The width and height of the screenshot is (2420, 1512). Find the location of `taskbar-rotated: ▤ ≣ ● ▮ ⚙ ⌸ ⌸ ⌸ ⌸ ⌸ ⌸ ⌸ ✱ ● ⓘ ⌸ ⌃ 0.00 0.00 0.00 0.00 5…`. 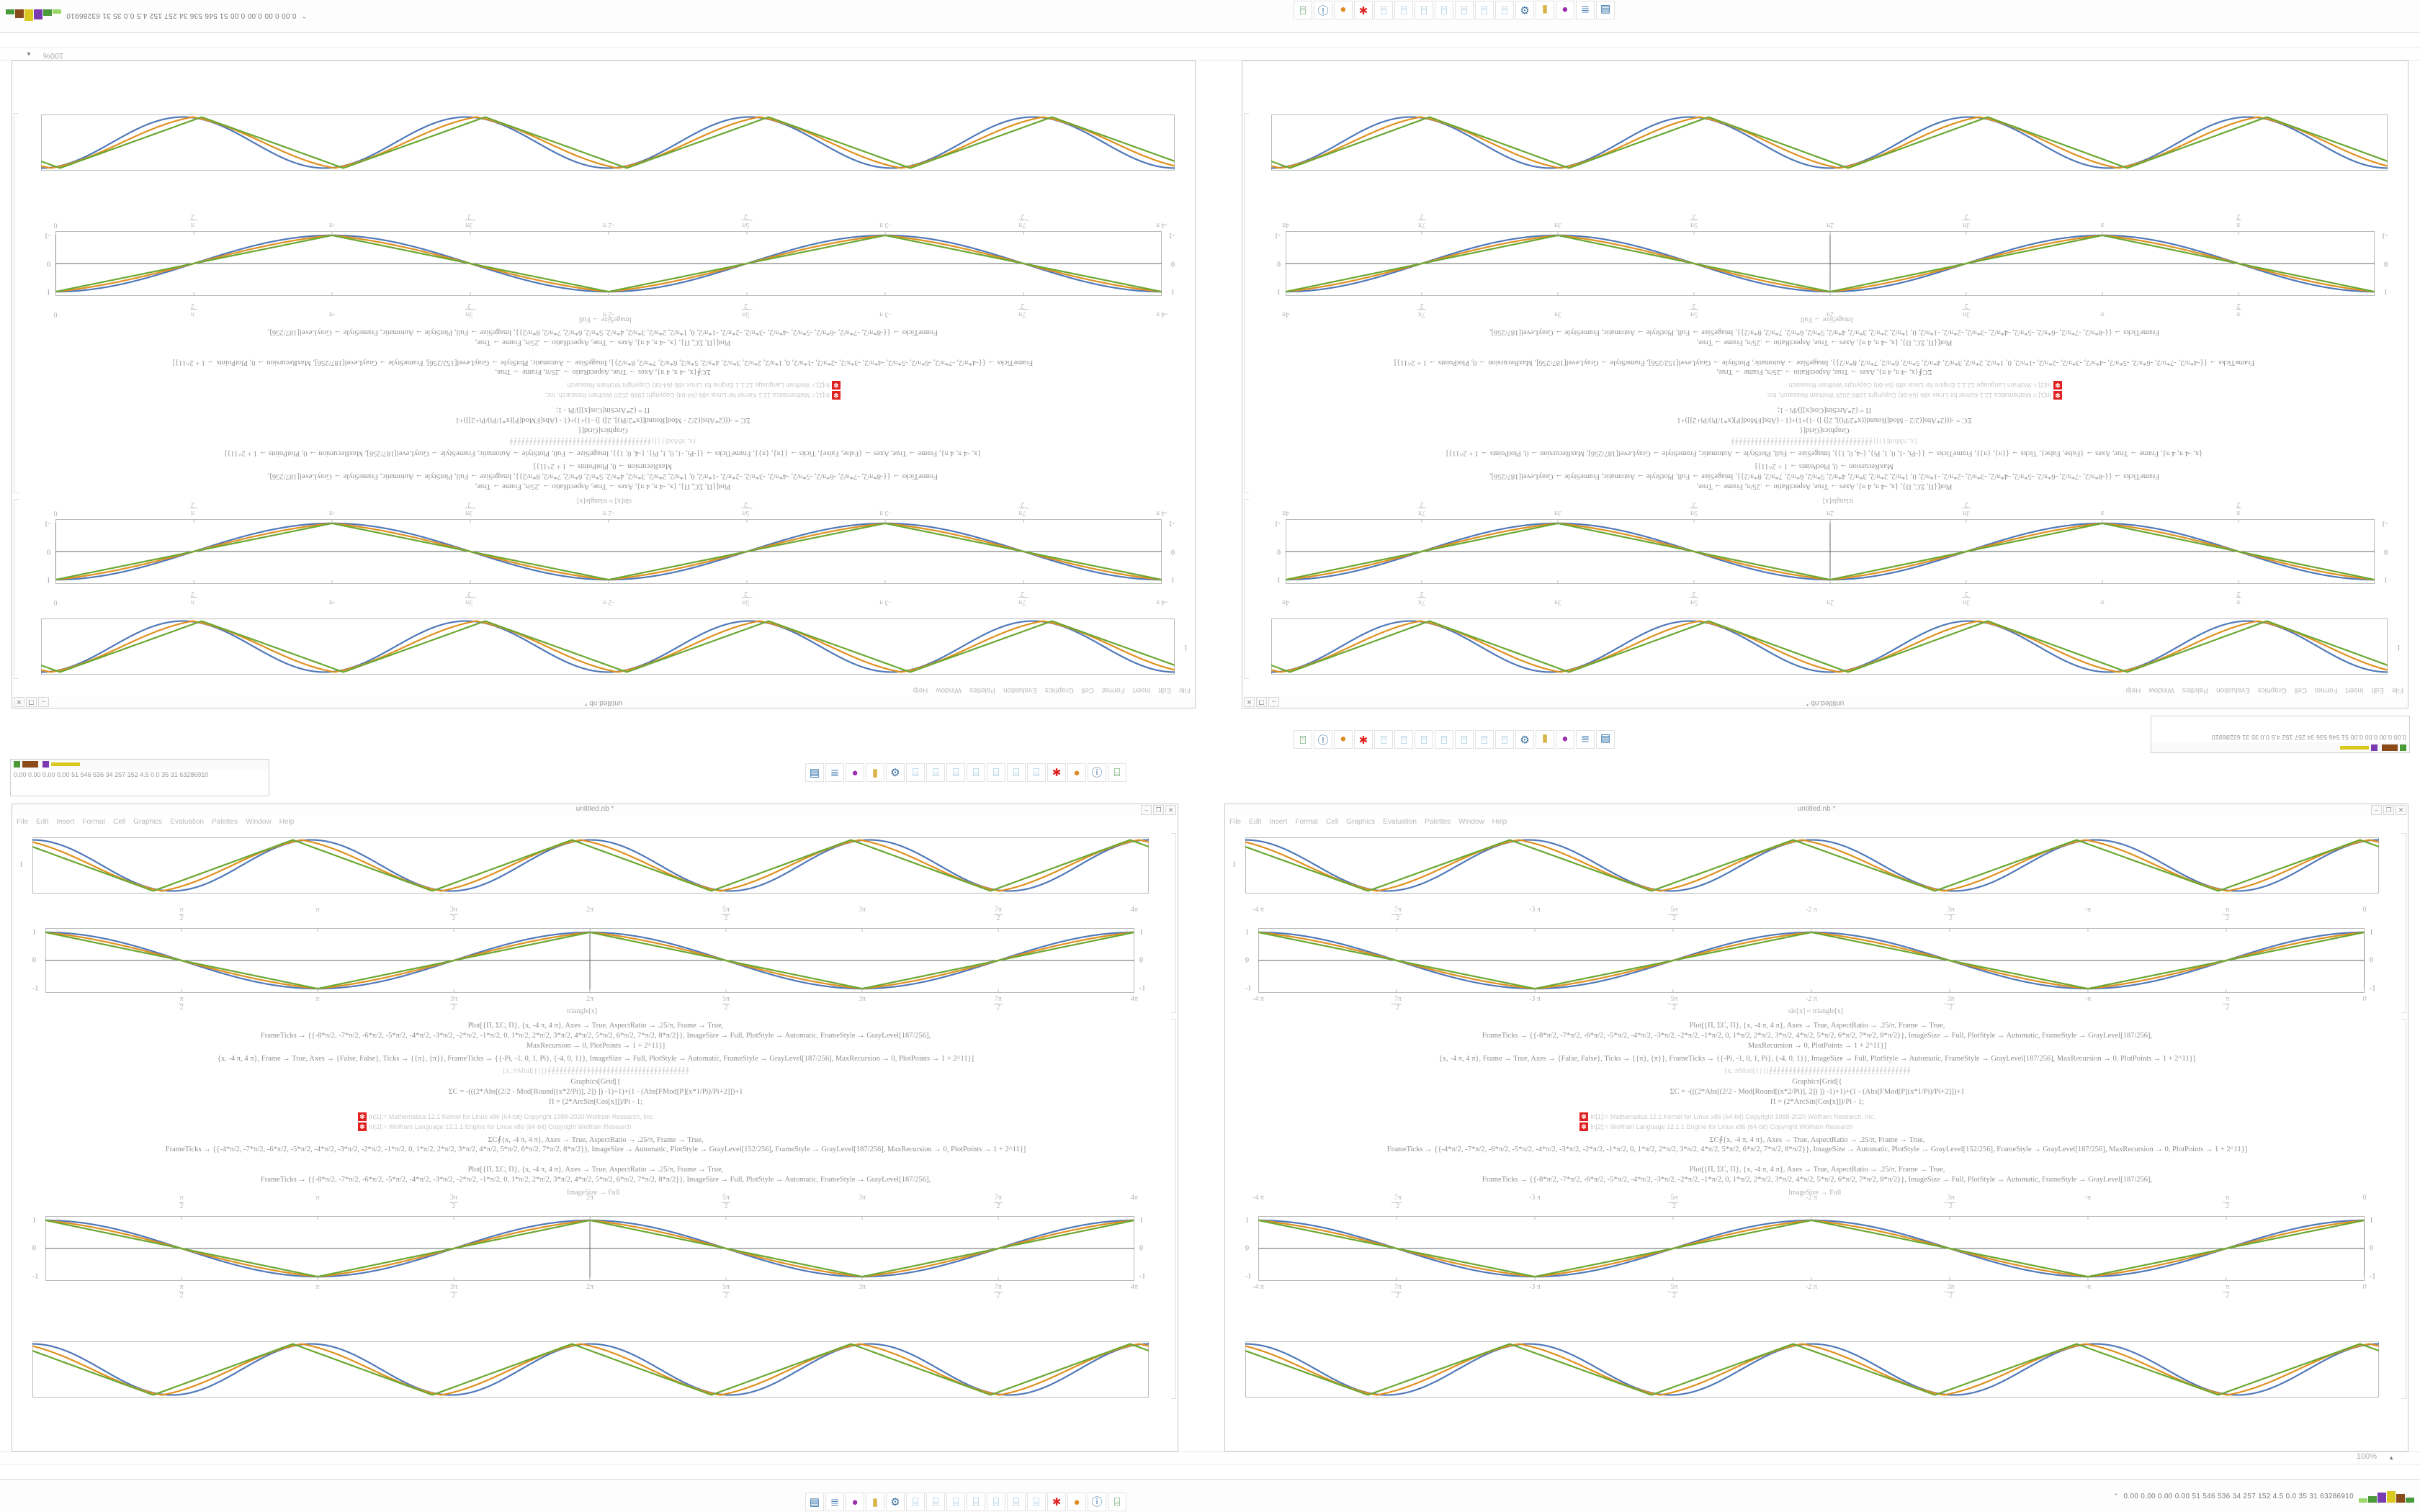

taskbar-rotated: ▤ ≣ ● ▮ ⚙ ⌸ ⌸ ⌸ ⌸ ⌸ ⌸ ⌸ ✱ ● ⓘ ⌸ ⌃ 0.00 0.00 0.00 0.00 5… is located at coordinates (1210, 16).